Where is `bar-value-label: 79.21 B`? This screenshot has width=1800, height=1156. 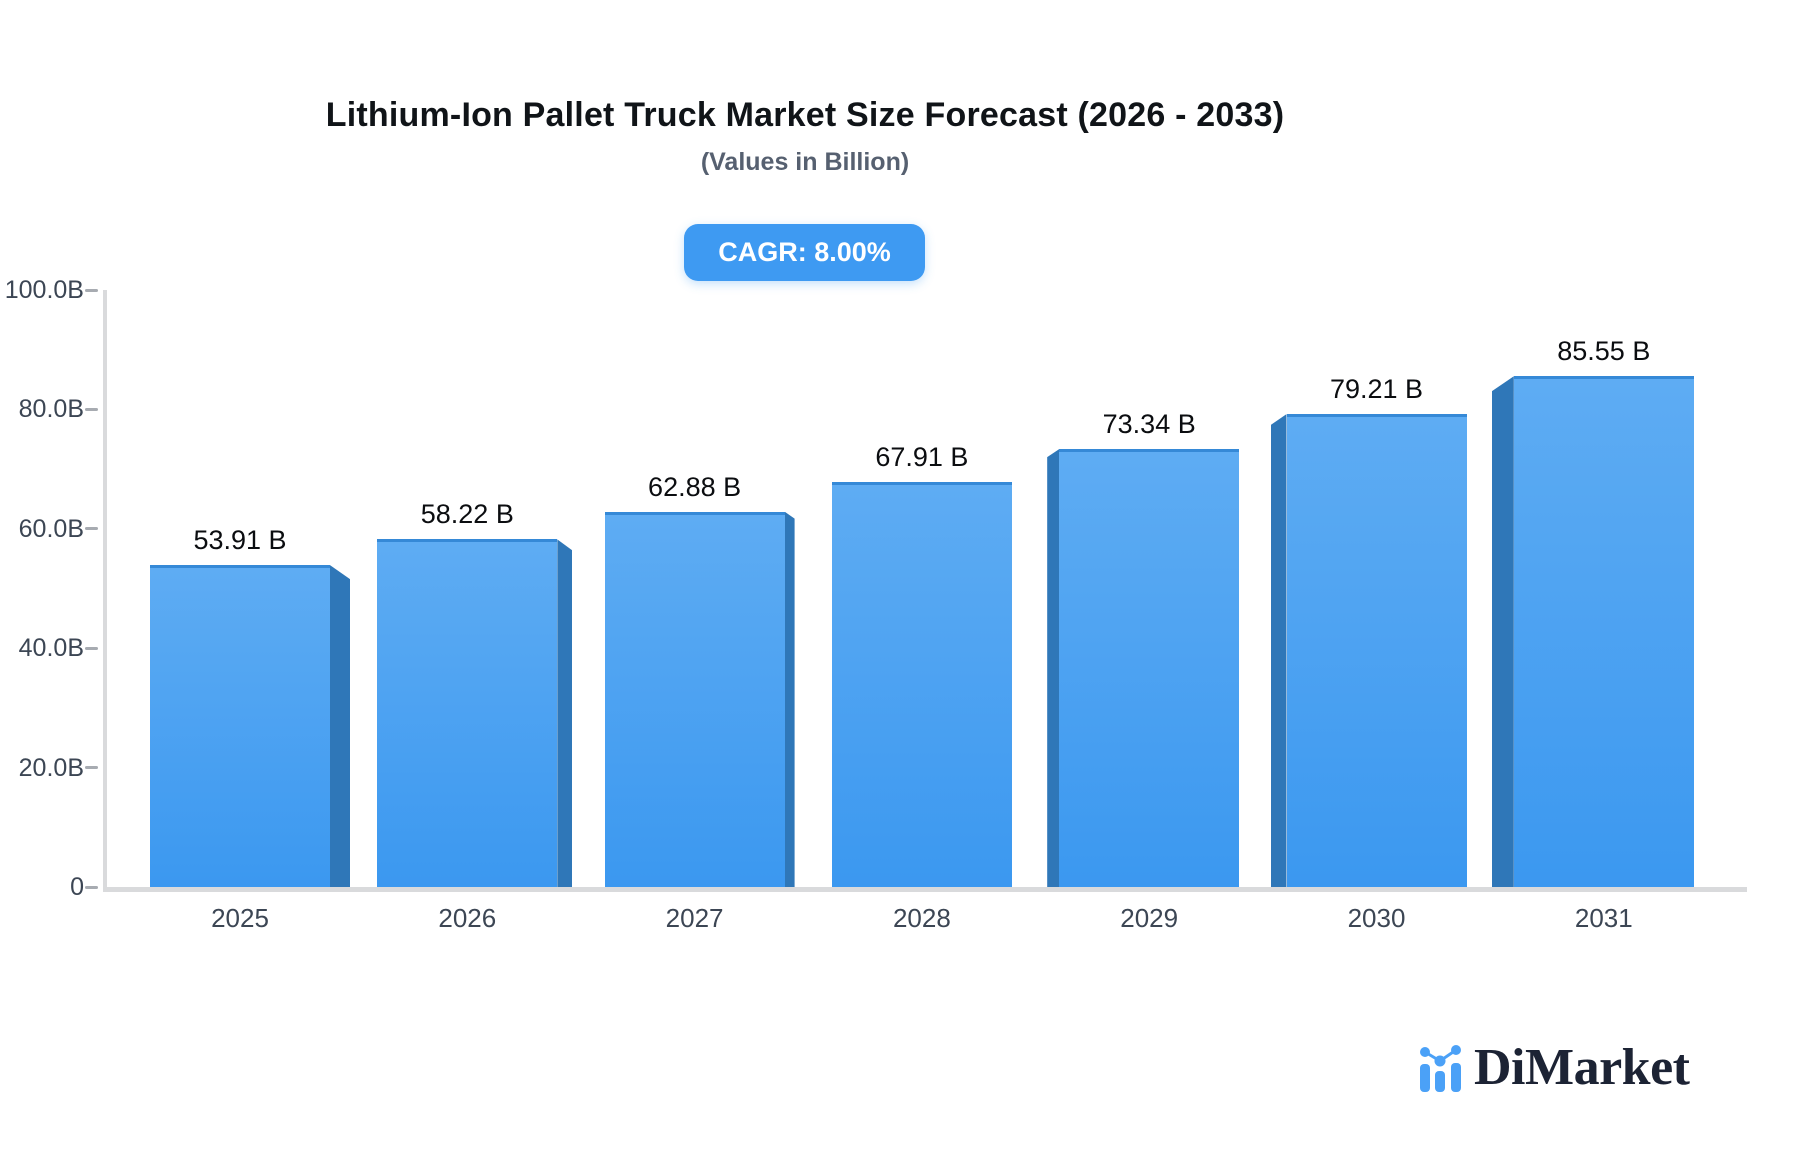
bar-value-label: 79.21 B is located at coordinates (1376, 389).